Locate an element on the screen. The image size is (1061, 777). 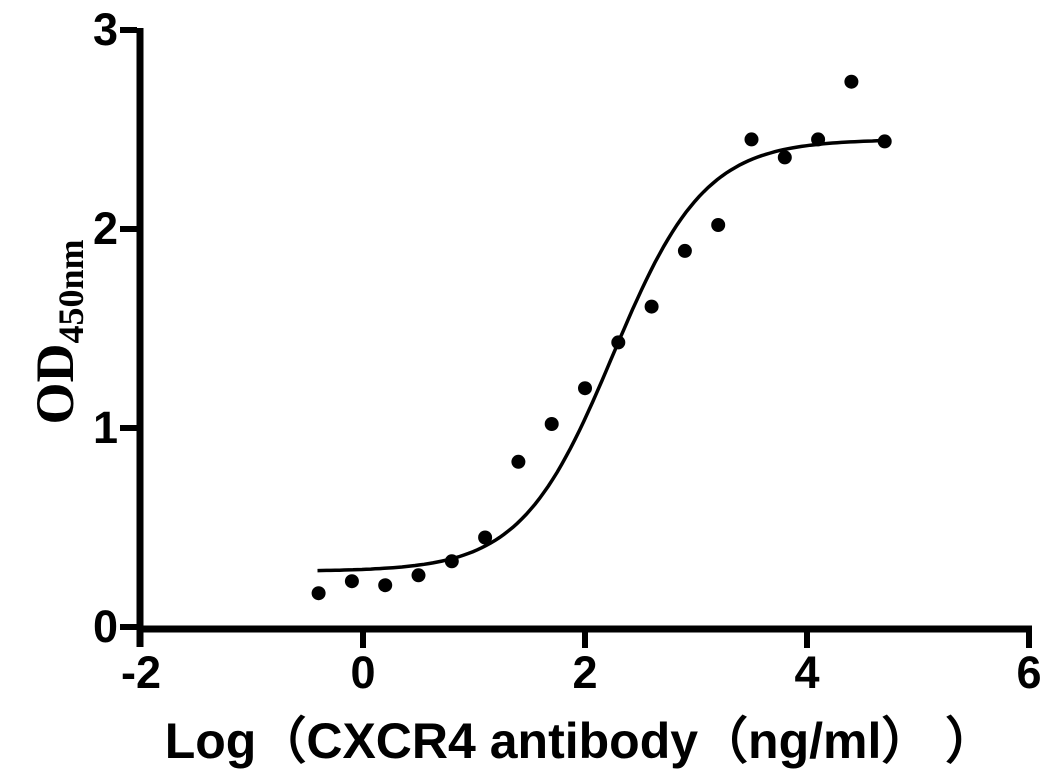
y-axis-title-subscript: 450nm is located at coordinates (71, 291).